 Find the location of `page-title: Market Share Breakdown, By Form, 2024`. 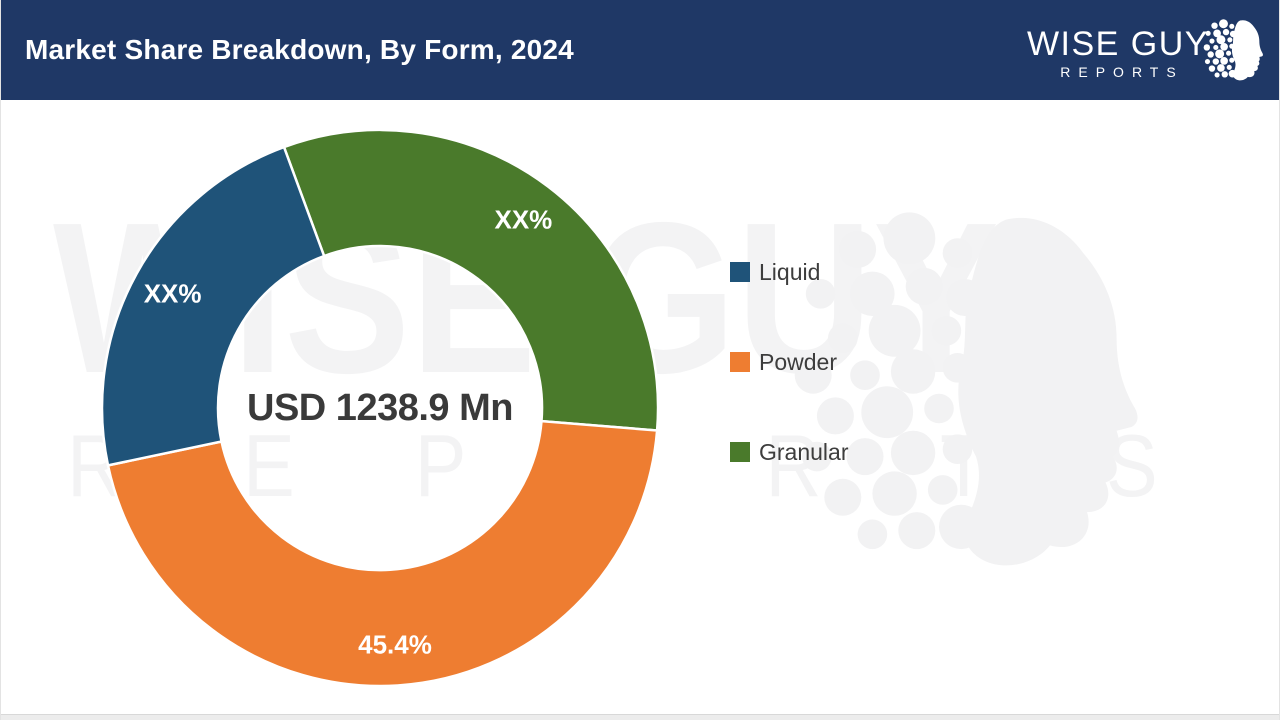

page-title: Market Share Breakdown, By Form, 2024 is located at coordinates (299, 49).